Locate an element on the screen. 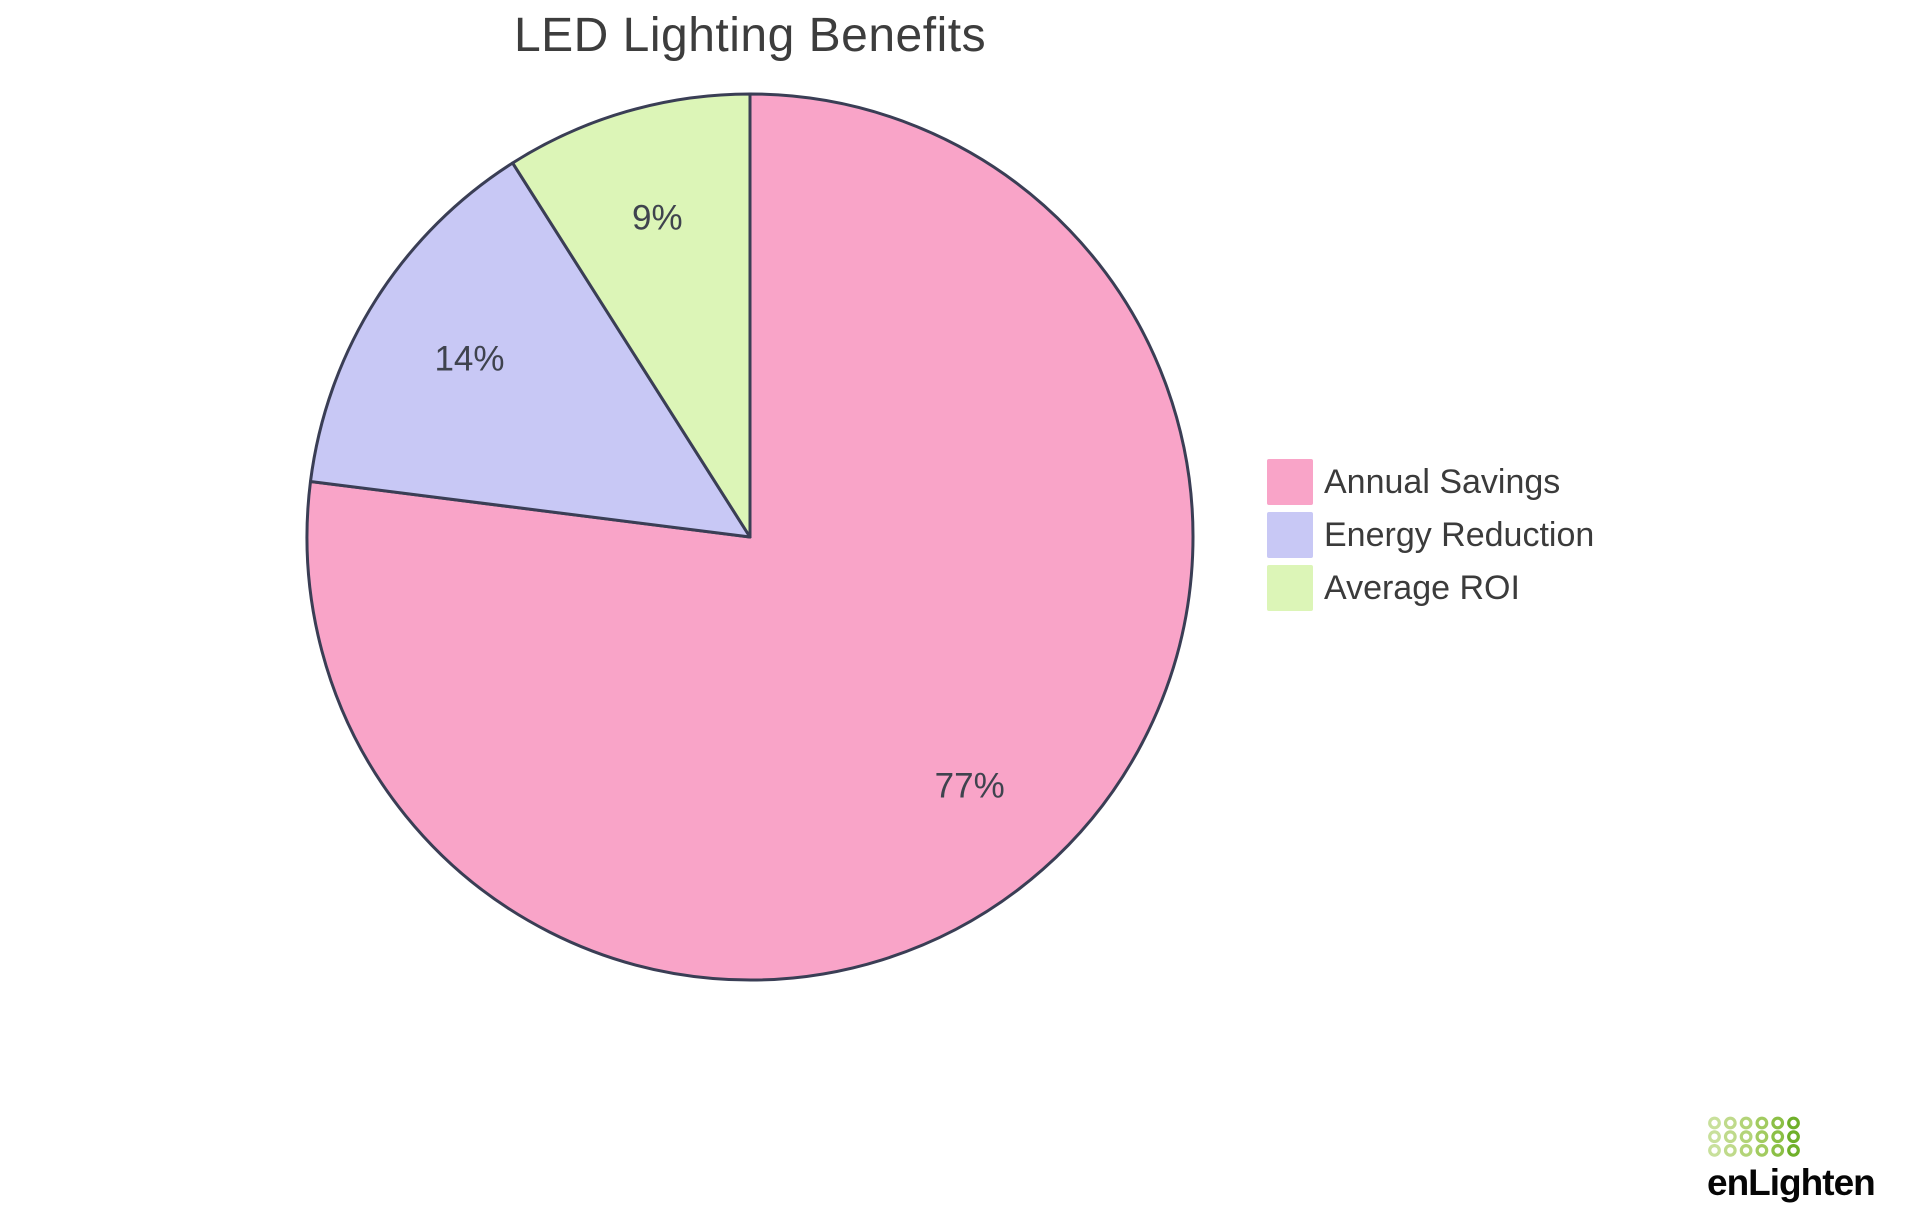 This screenshot has height=1215, width=1920. pie-label-annual-savings: 77% is located at coordinates (970, 786).